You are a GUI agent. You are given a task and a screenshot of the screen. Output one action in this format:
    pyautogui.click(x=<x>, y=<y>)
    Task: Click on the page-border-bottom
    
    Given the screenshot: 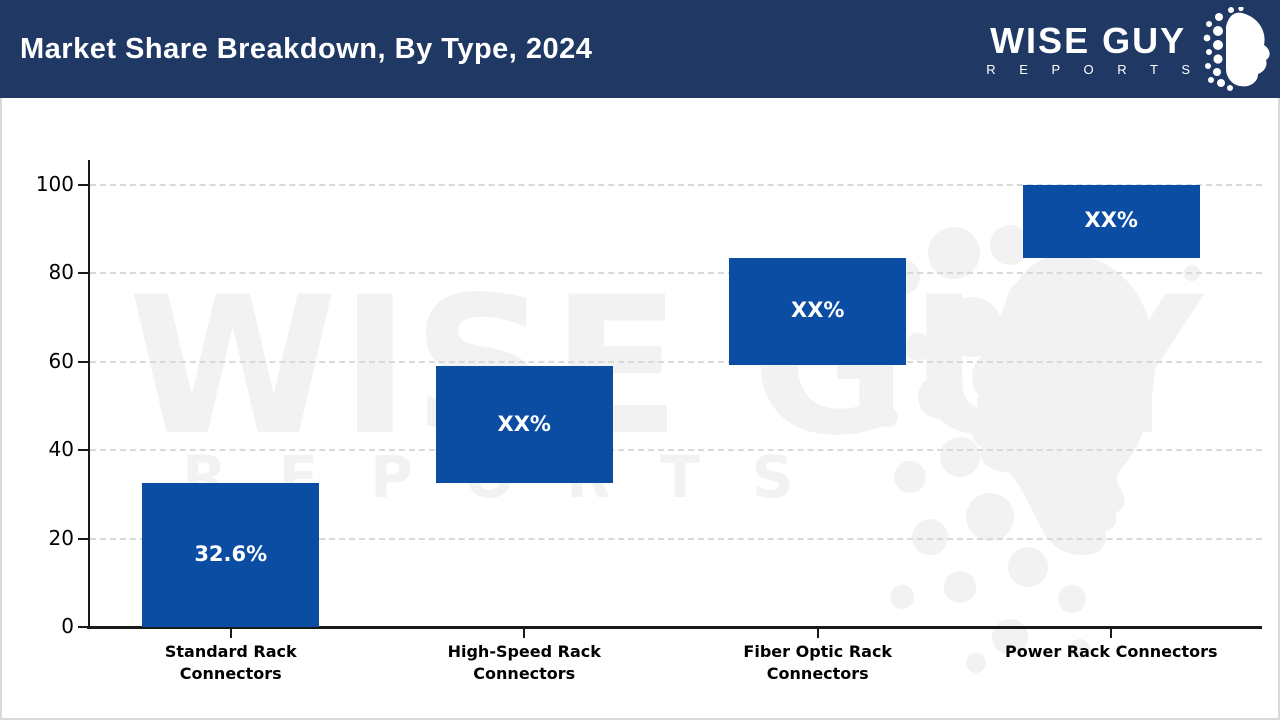 What is the action you would take?
    pyautogui.click(x=640, y=719)
    